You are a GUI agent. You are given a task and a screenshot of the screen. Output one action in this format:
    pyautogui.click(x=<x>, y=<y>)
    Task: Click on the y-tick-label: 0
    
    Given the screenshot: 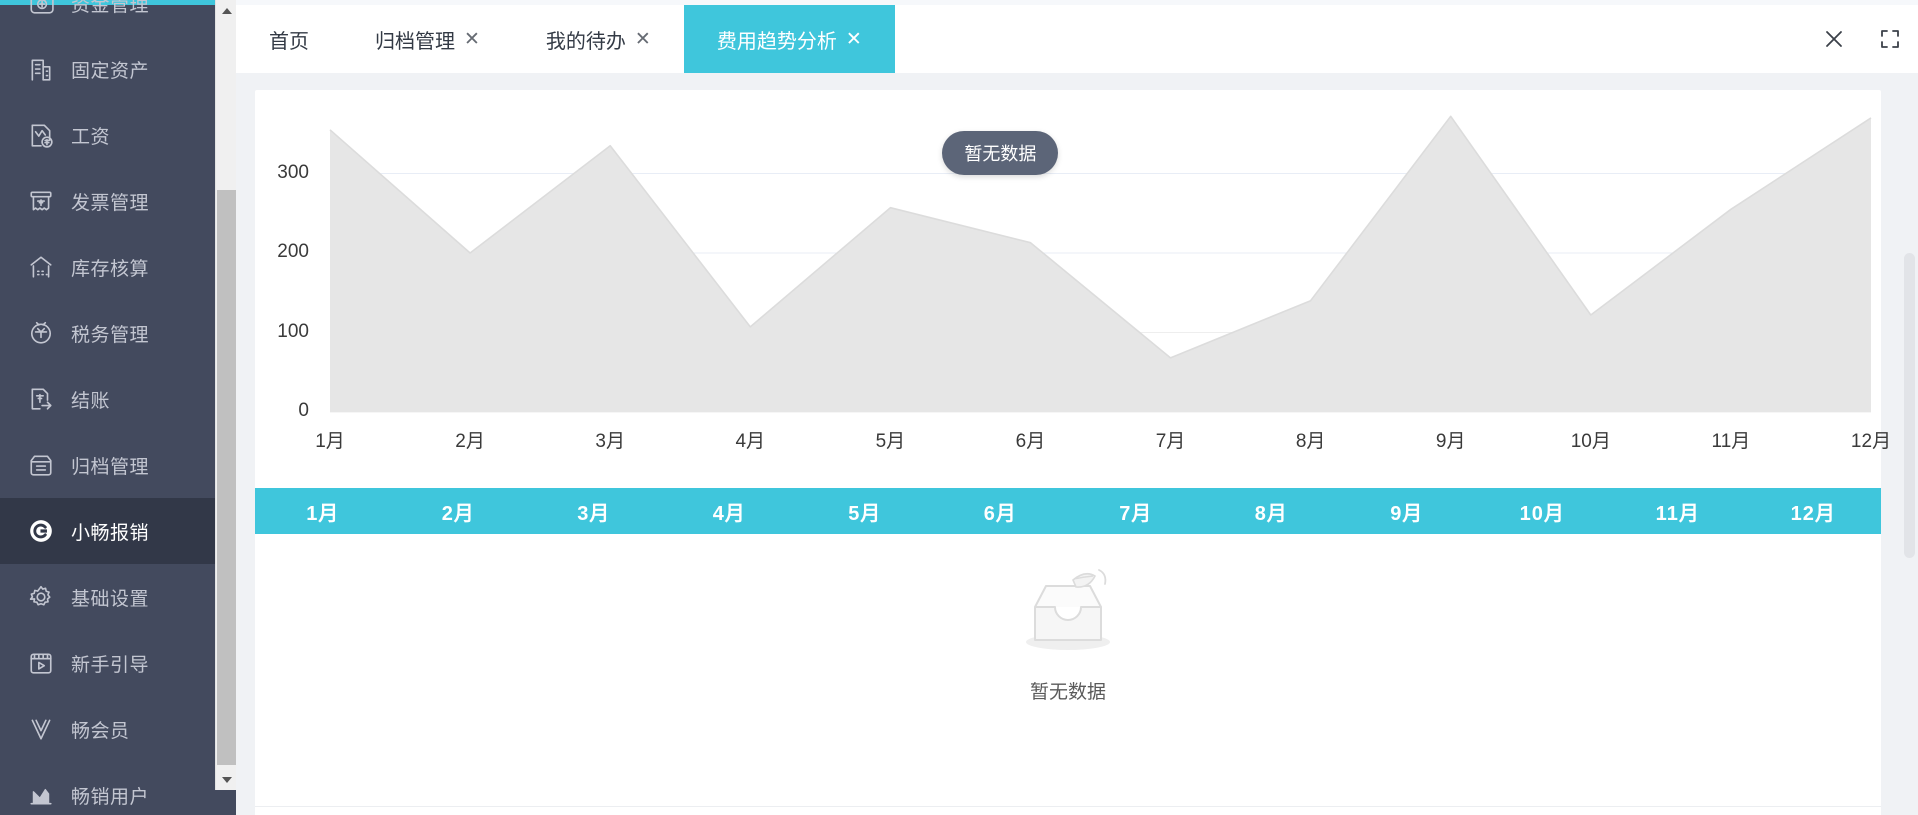 What is the action you would take?
    pyautogui.click(x=303, y=410)
    